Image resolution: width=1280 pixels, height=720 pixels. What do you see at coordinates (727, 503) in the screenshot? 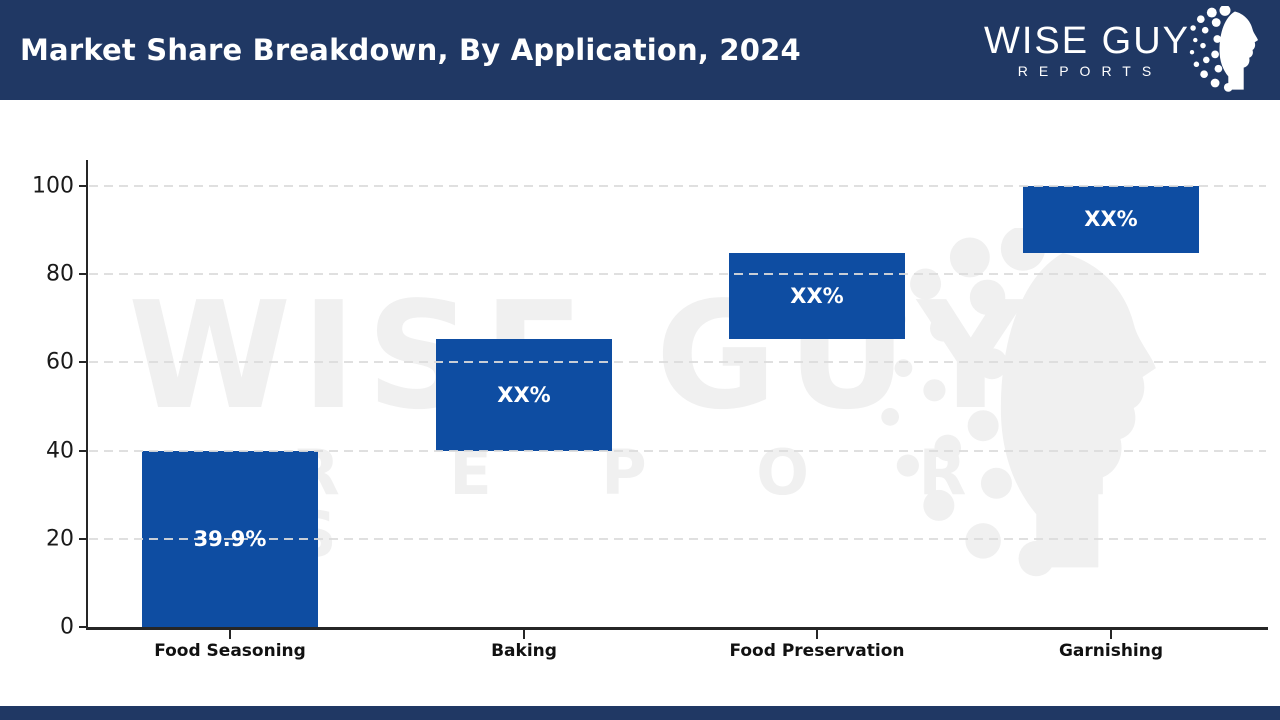
I see `watermark-text-line2: R E P O R T S` at bounding box center [727, 503].